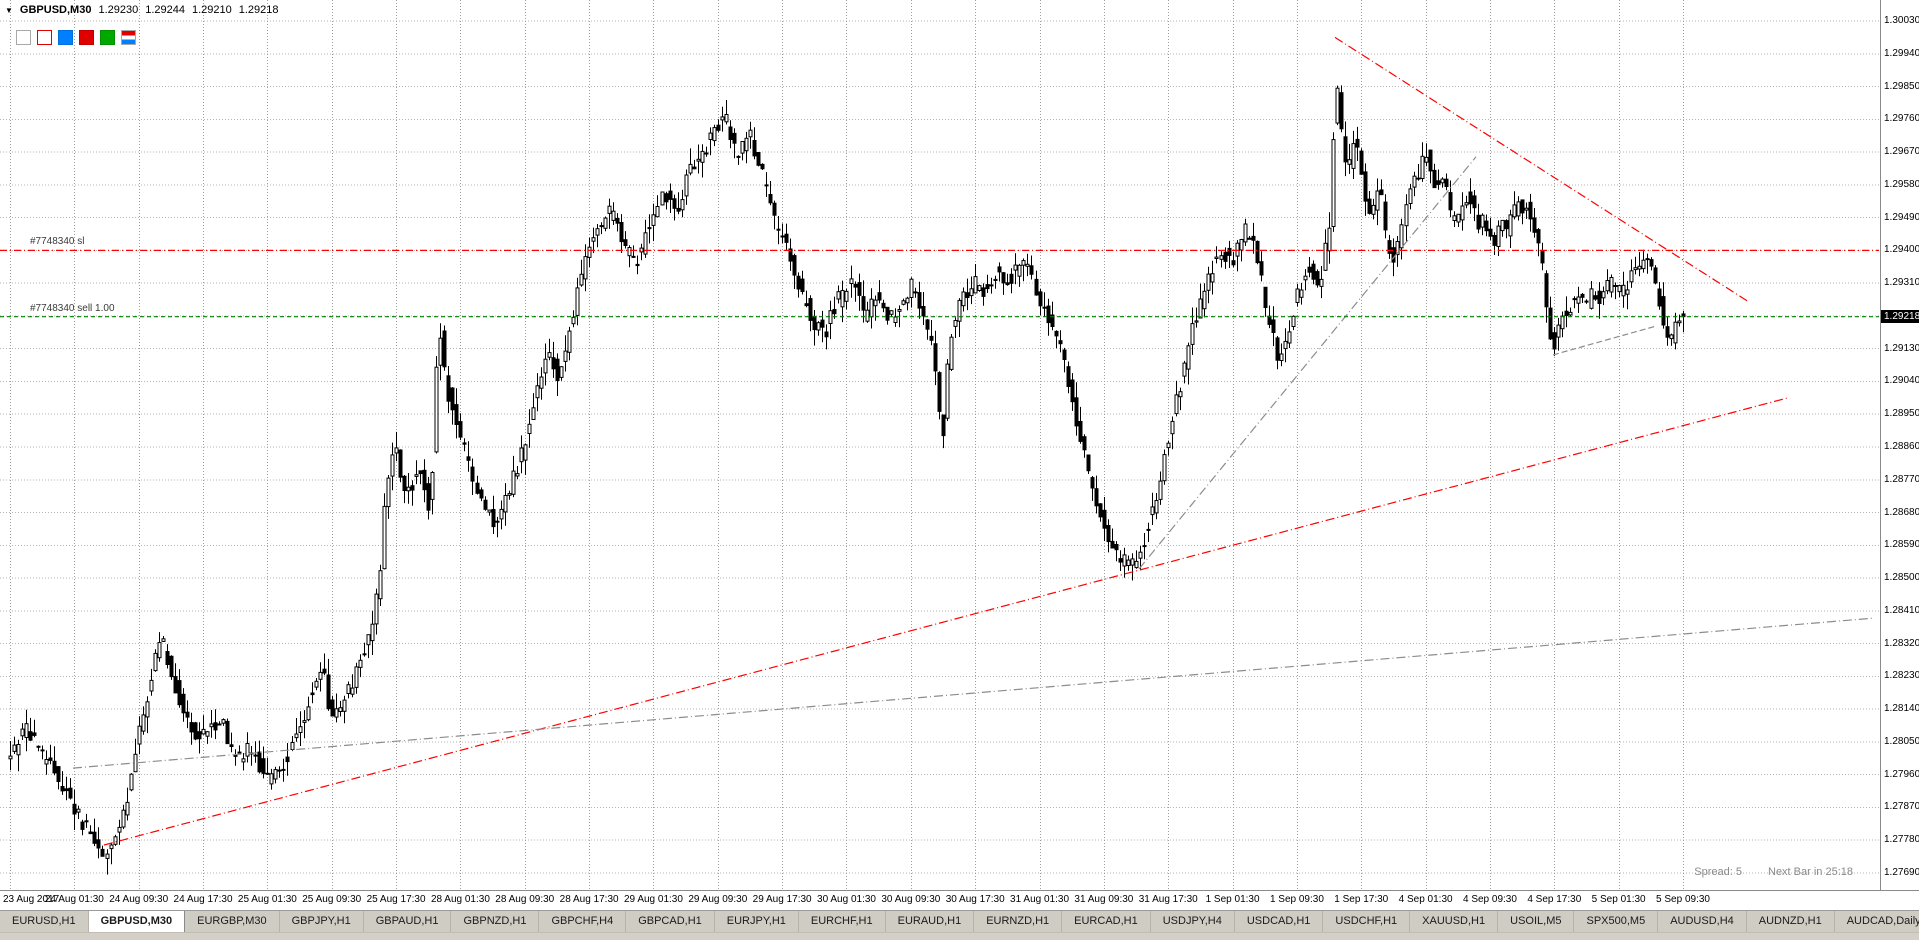 The image size is (1919, 940). What do you see at coordinates (72, 308) in the screenshot?
I see `sell-order-line-label: #7748340 sell 1.00` at bounding box center [72, 308].